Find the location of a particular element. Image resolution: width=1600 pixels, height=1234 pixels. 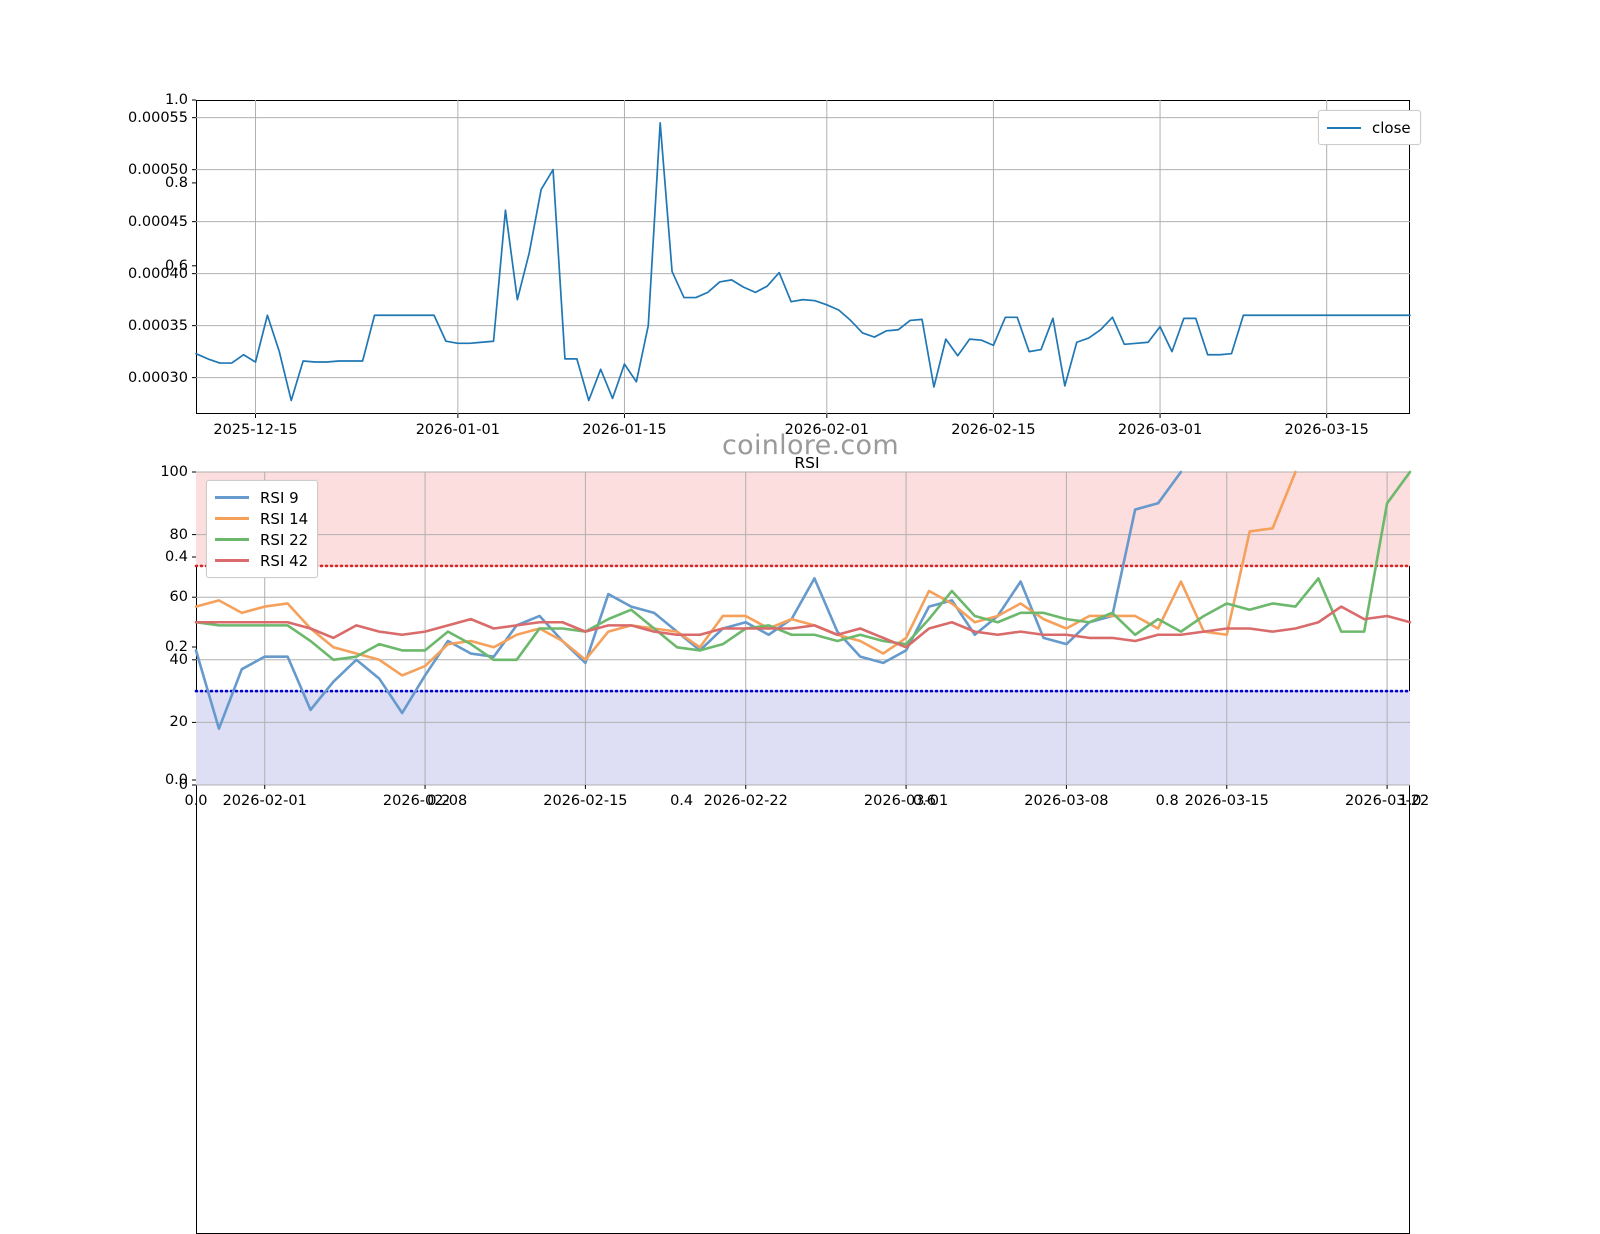

price-x-tick: 2026-02-15 is located at coordinates (993, 430).